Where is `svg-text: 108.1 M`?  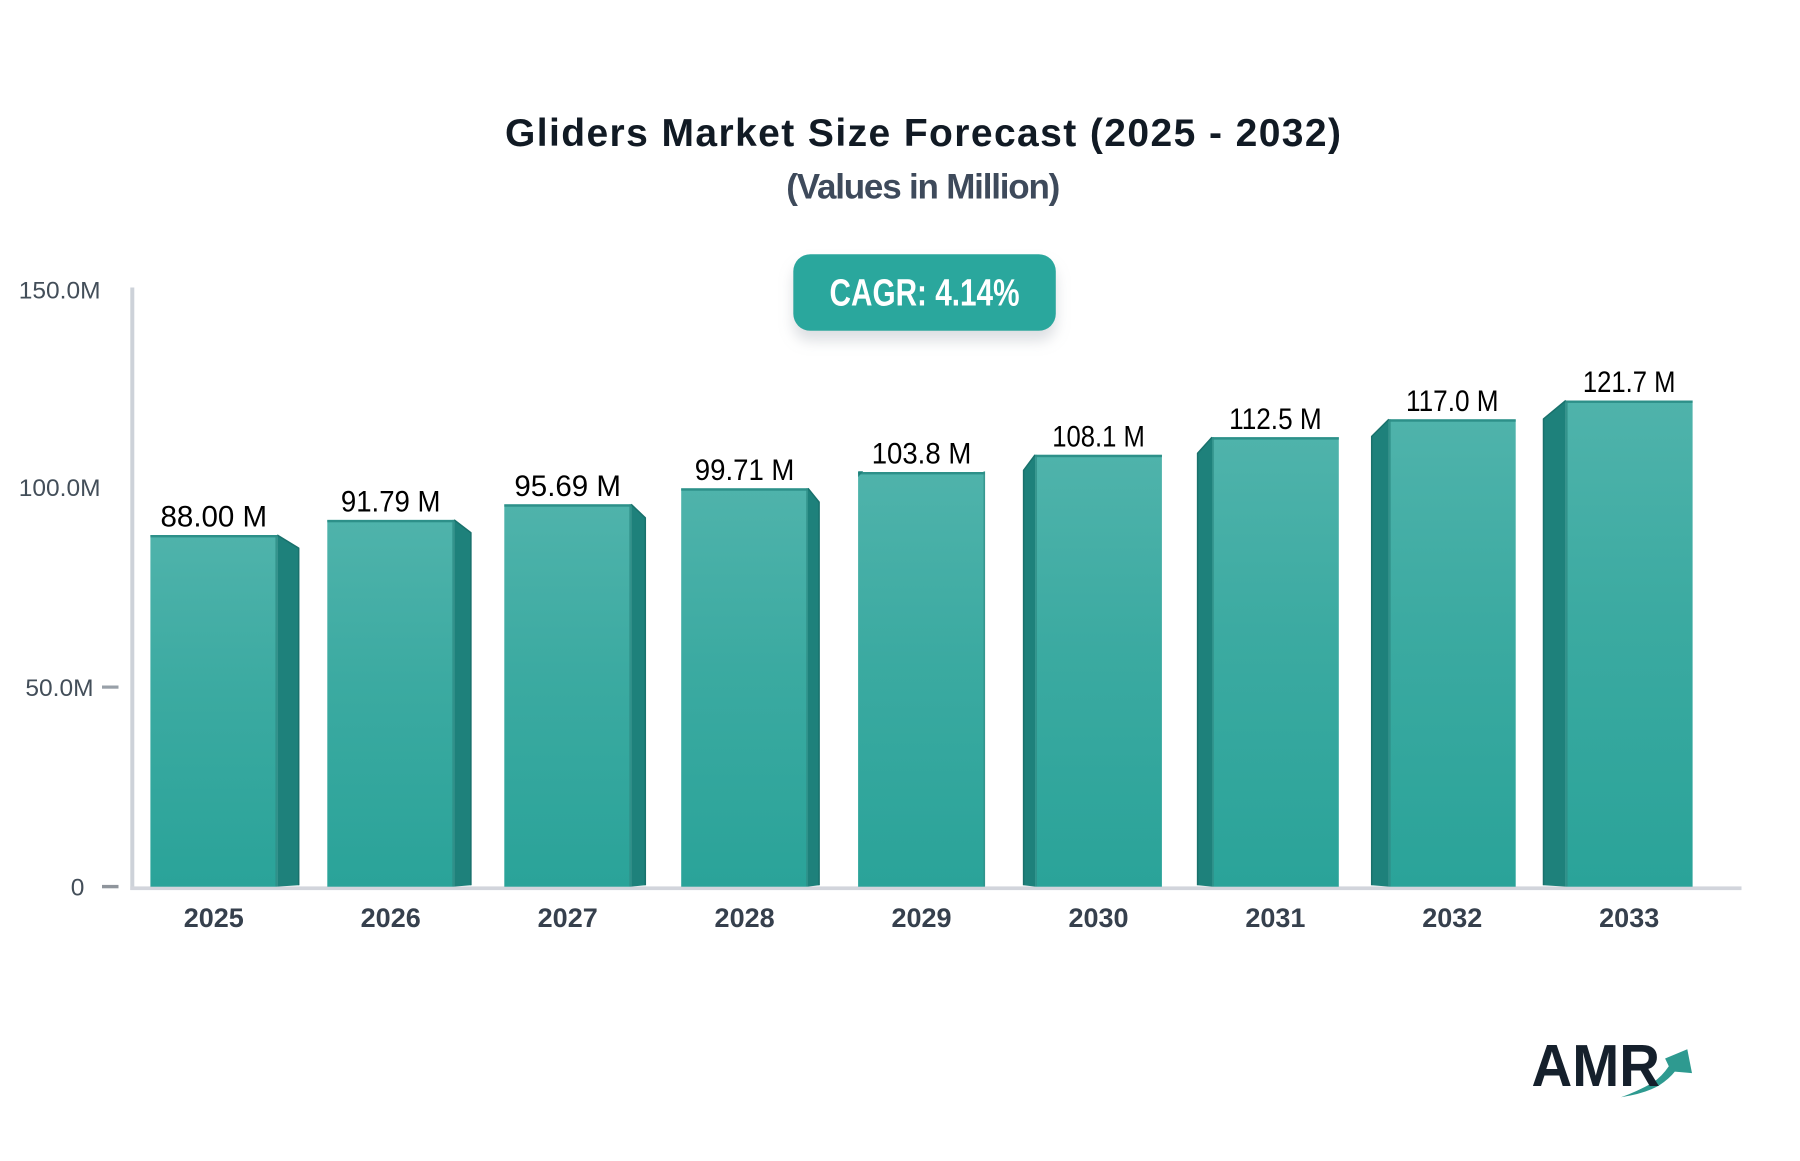
svg-text: 108.1 M is located at coordinates (1098, 437).